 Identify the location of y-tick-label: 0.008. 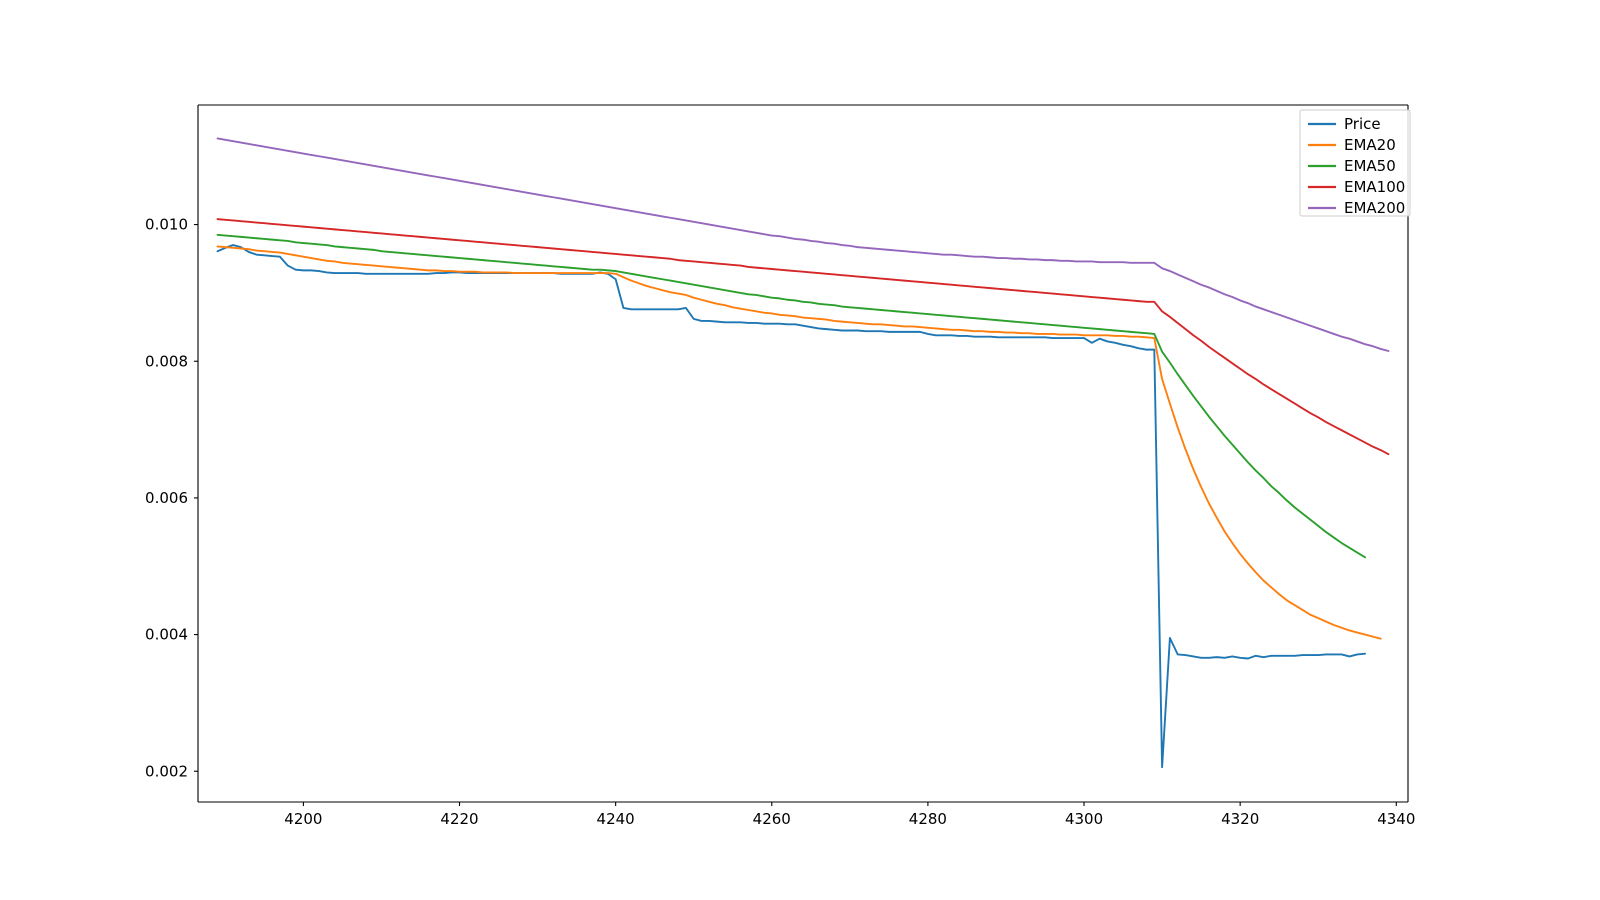
(166, 361).